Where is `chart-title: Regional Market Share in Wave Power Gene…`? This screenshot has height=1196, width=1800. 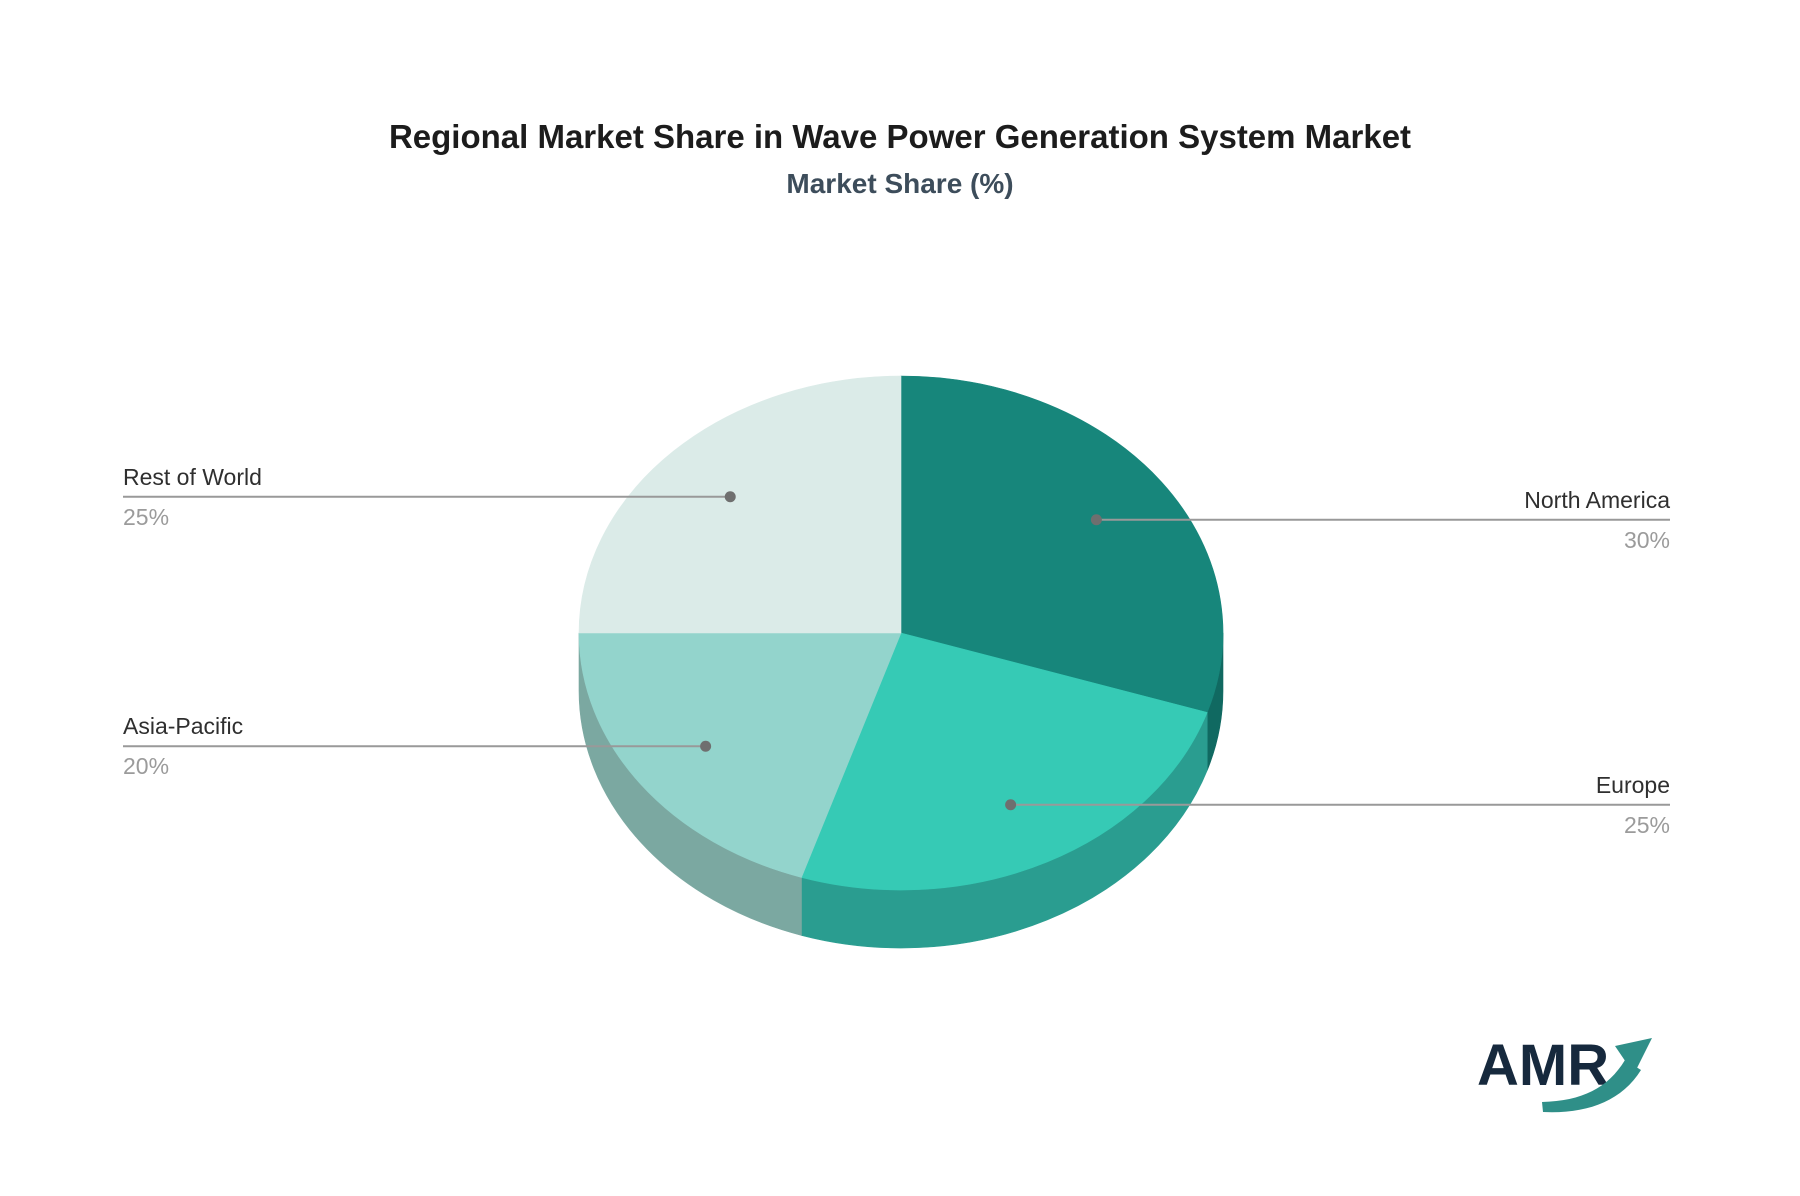
chart-title: Regional Market Share in Wave Power Gene… is located at coordinates (900, 136).